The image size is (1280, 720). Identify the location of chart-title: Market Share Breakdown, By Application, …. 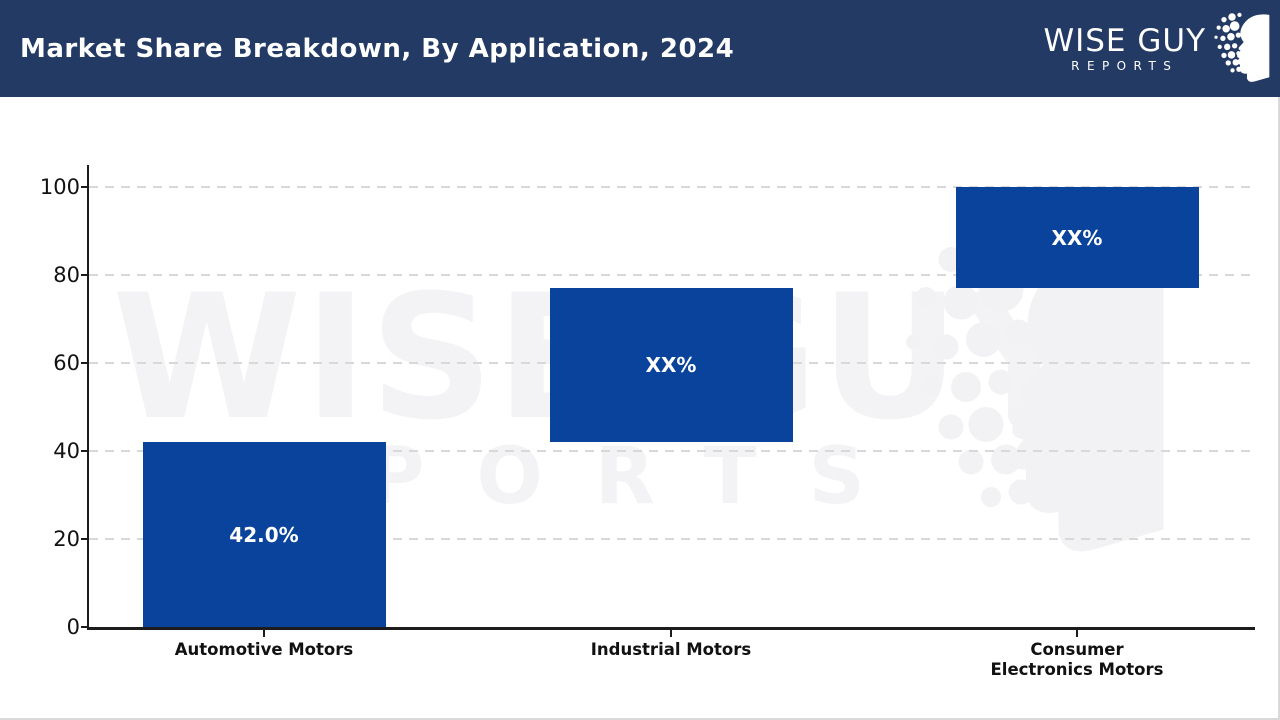
(377, 48).